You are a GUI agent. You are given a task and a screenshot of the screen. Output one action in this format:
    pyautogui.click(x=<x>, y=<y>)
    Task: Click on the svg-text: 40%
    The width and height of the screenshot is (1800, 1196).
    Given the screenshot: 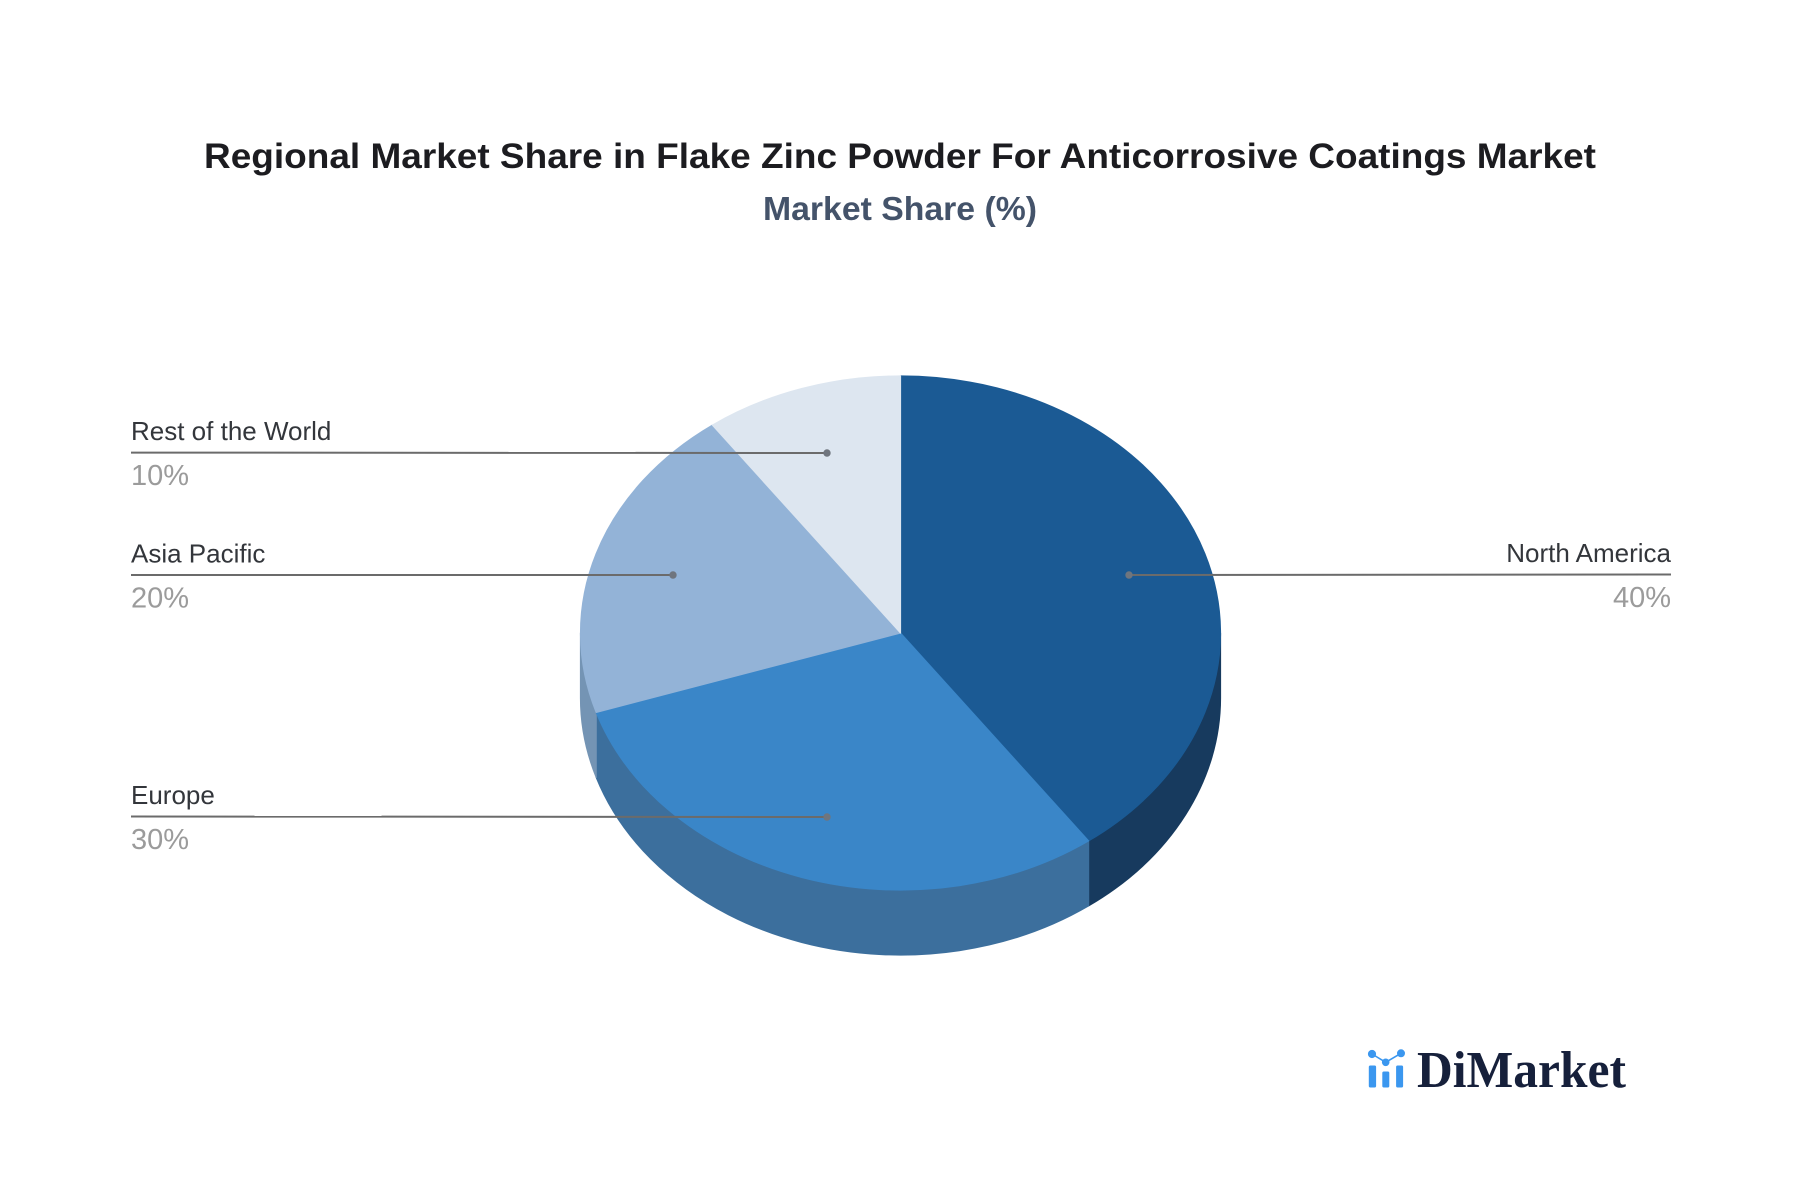 What is the action you would take?
    pyautogui.click(x=1642, y=598)
    